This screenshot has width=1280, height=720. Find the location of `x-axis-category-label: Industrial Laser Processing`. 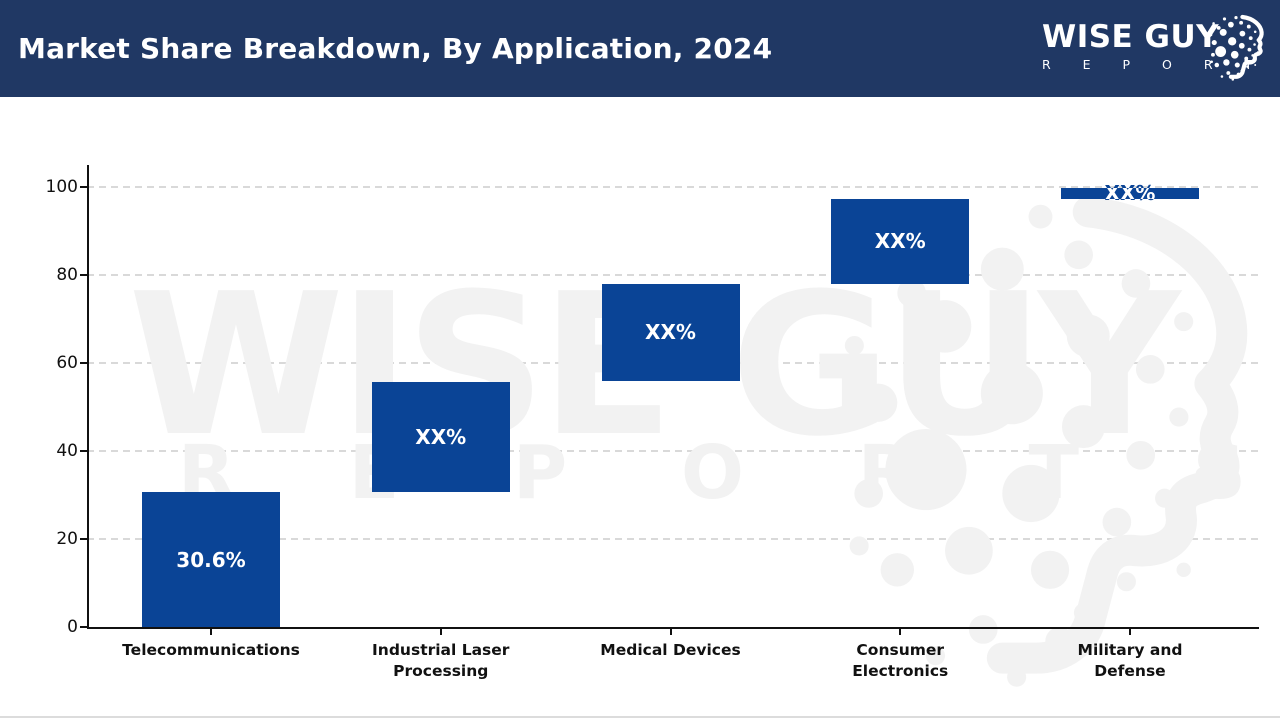

x-axis-category-label: Industrial Laser Processing is located at coordinates (441, 661).